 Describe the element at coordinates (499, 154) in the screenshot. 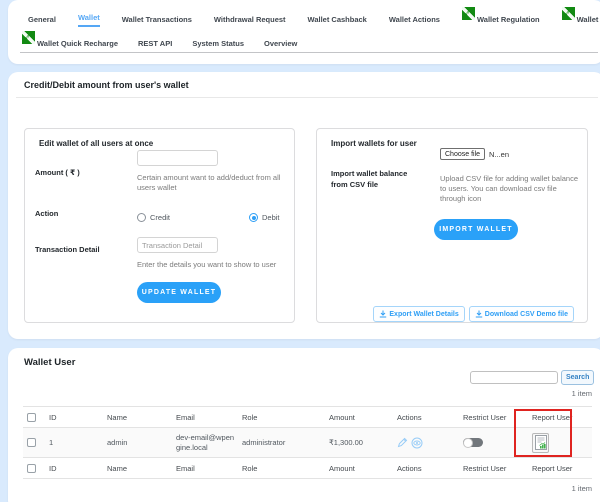

I see `file-chosen-text: N...en` at that location.